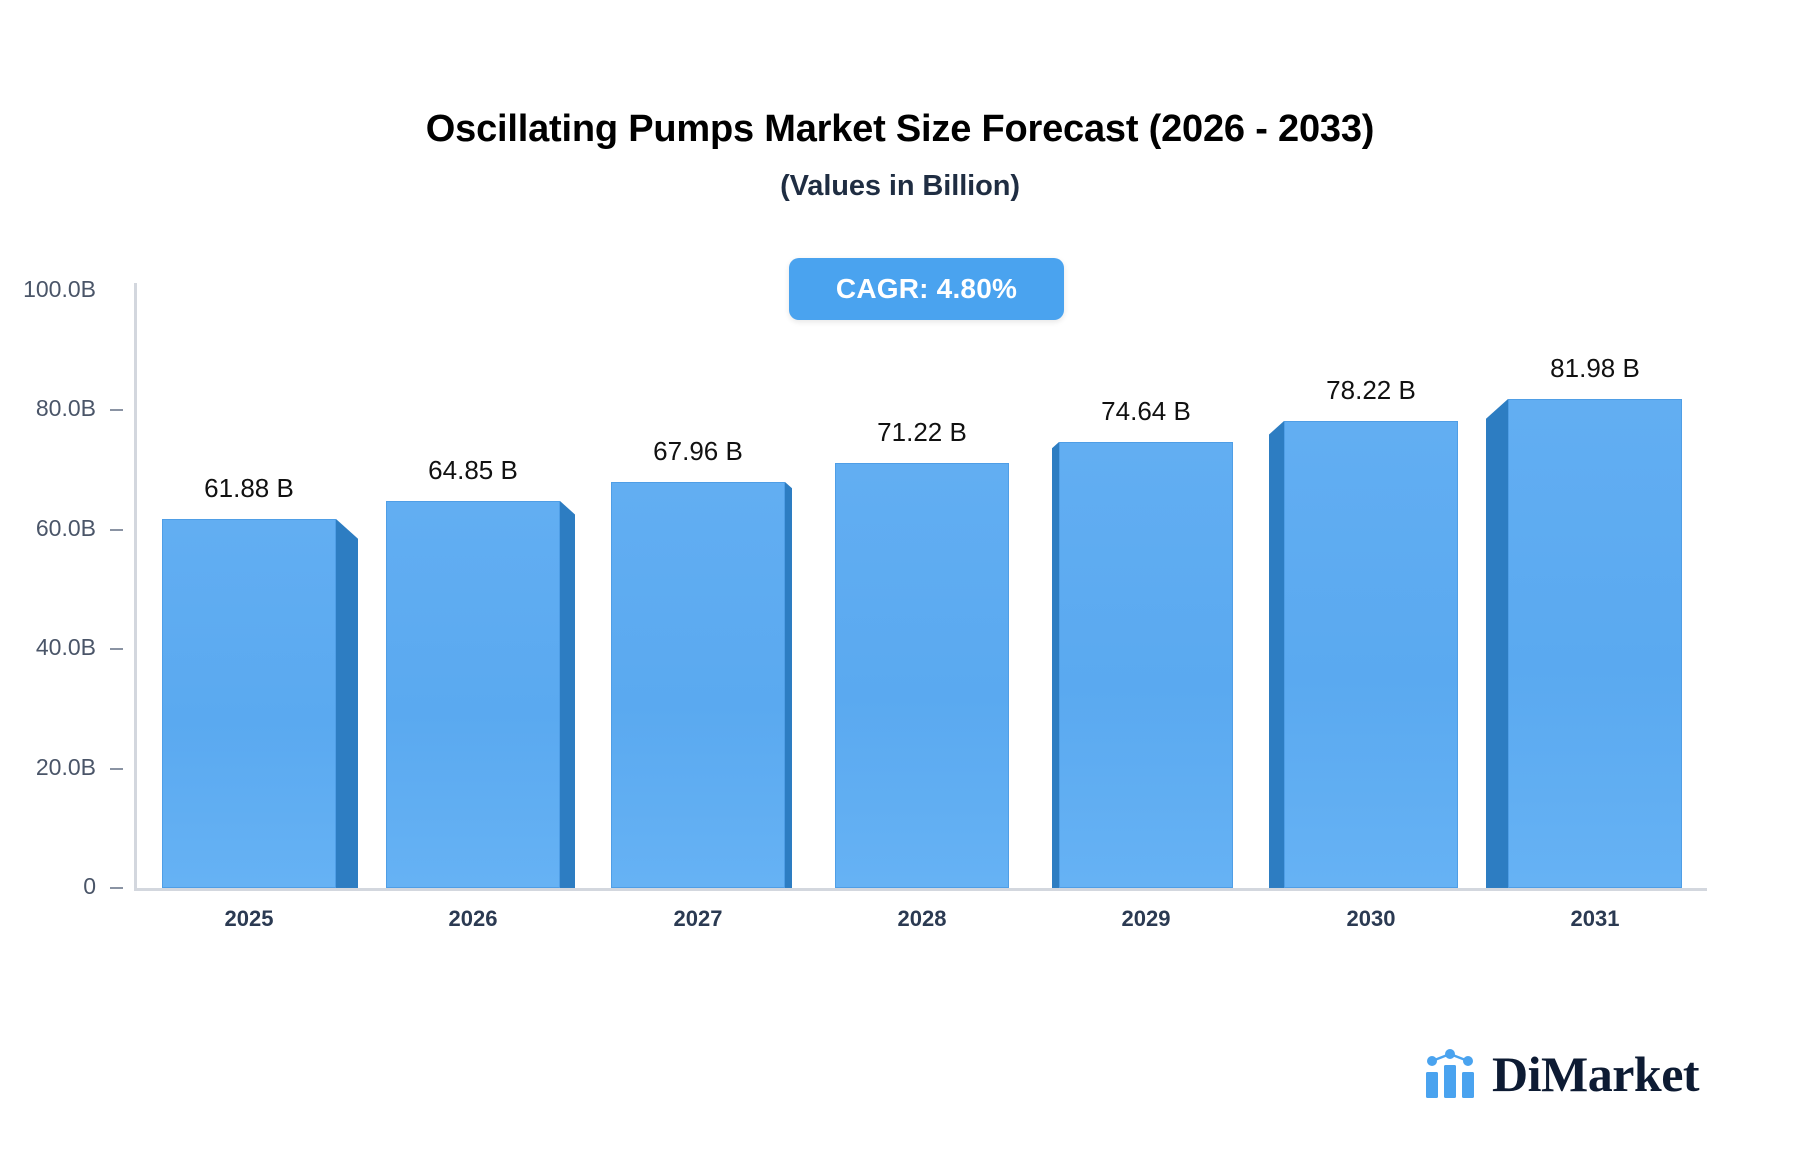 This screenshot has height=1156, width=1800. What do you see at coordinates (922, 918) in the screenshot?
I see `x-axis-tick-label-2028: 2028` at bounding box center [922, 918].